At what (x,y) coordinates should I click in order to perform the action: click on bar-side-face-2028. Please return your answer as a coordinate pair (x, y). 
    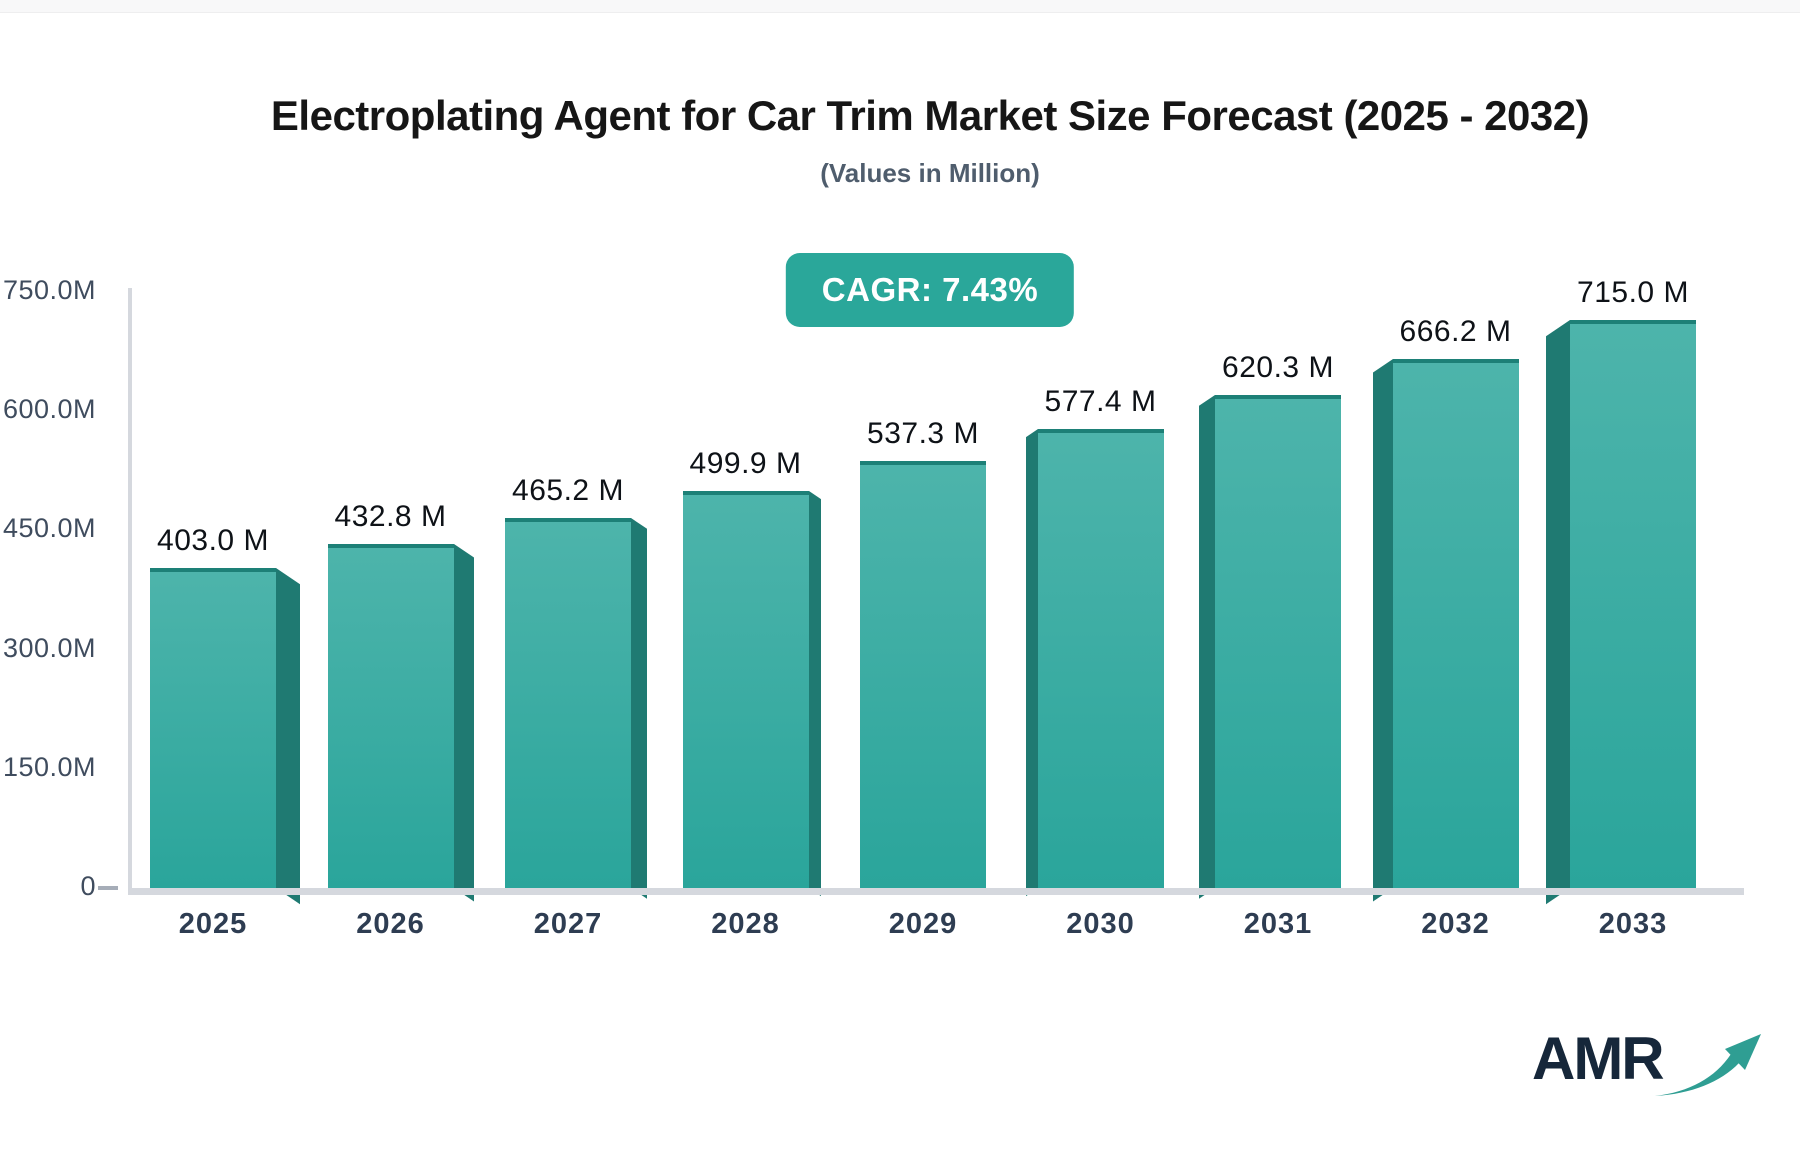
    Looking at the image, I should click on (814, 693).